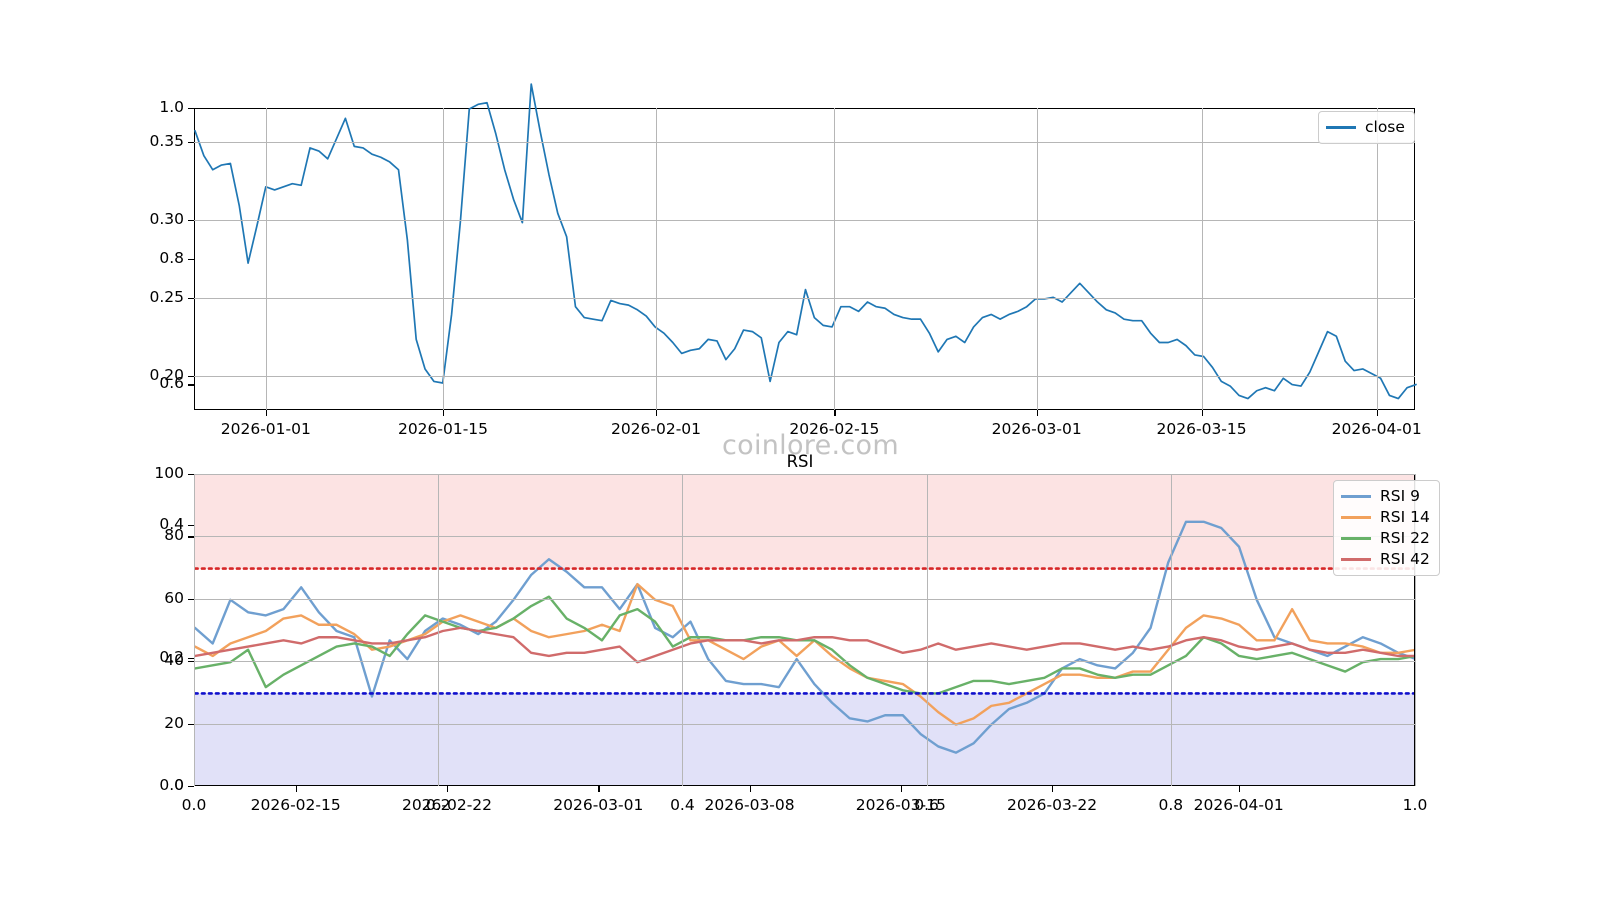 The height and width of the screenshot is (900, 1600). I want to click on price-ytick-norm-label: 0.8, so click(171, 258).